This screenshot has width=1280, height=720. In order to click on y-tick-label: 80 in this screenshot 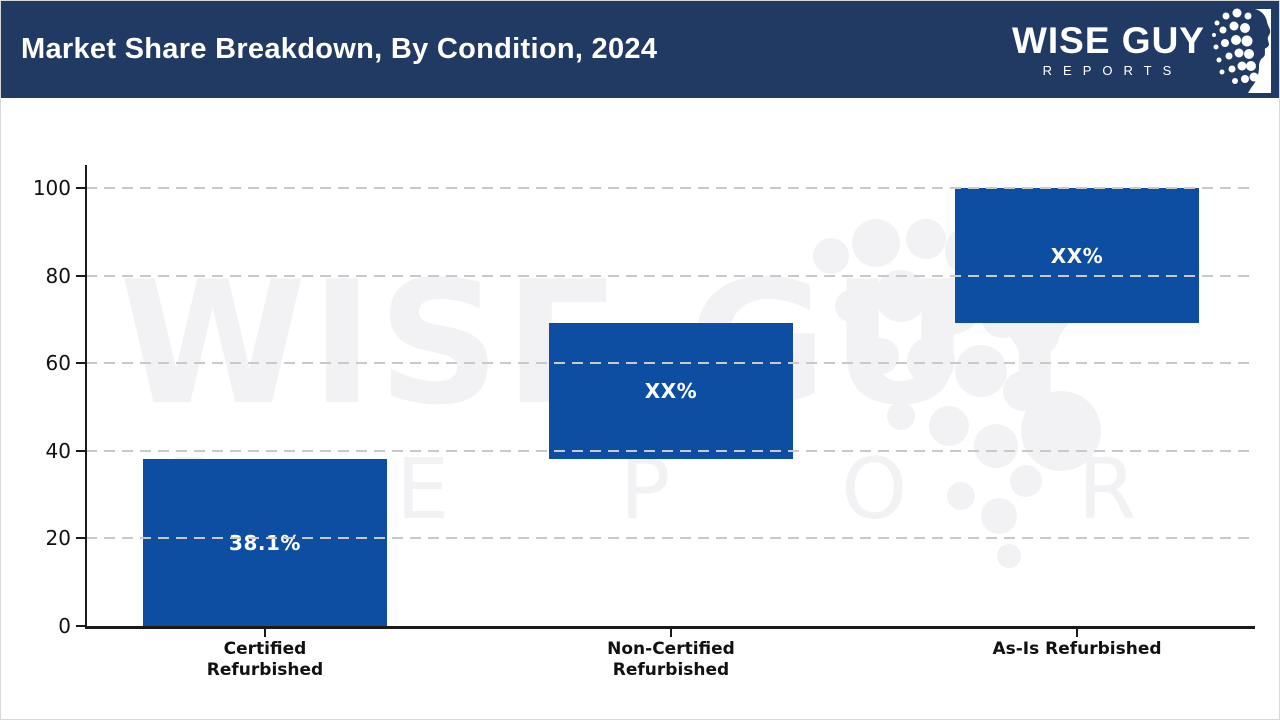, I will do `click(58, 275)`.